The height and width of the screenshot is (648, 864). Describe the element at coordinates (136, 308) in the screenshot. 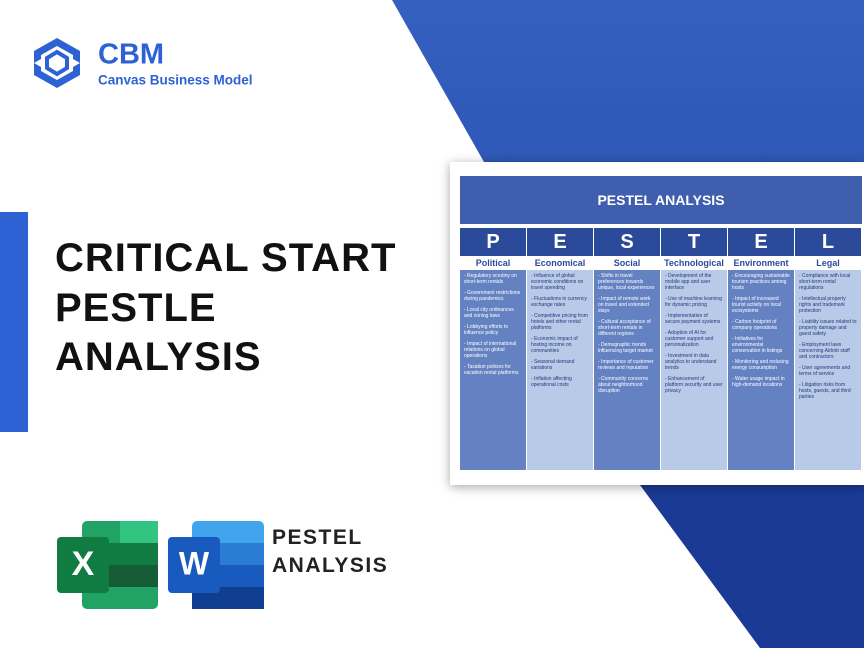

I see `title-line: PESTLE` at that location.